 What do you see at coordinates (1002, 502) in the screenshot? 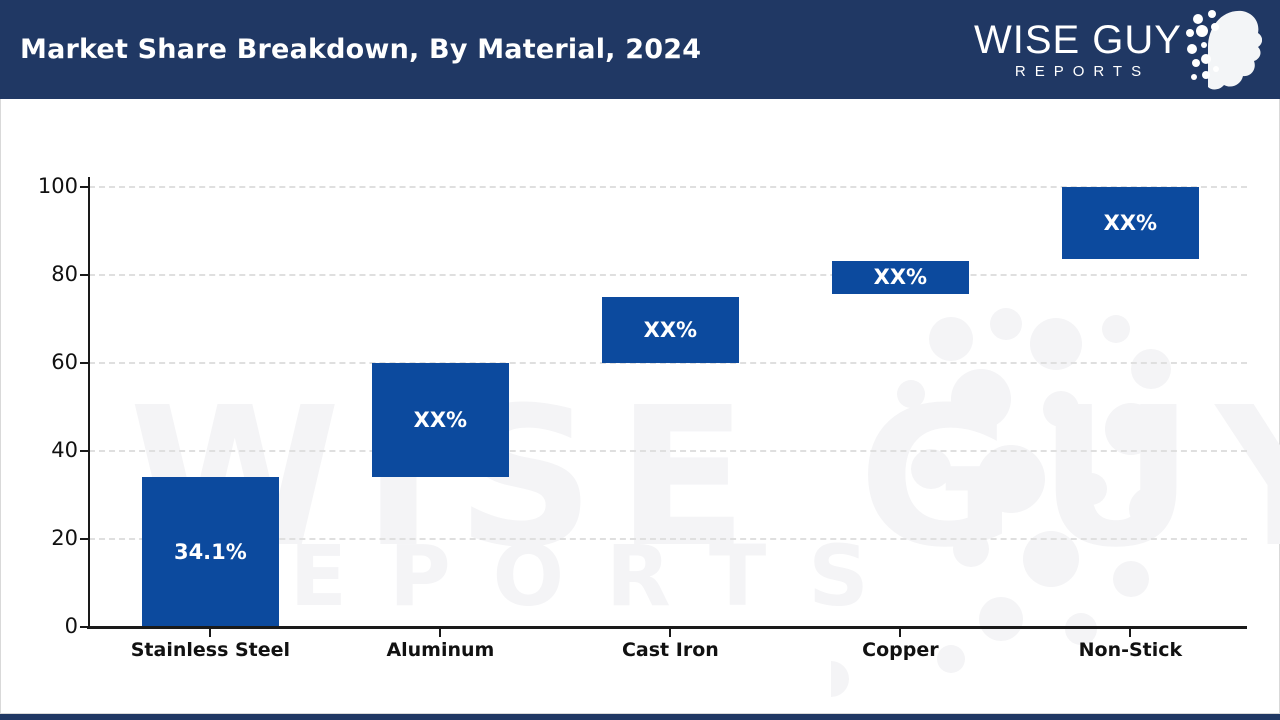
I see `watermark-dotted-head-icon` at bounding box center [1002, 502].